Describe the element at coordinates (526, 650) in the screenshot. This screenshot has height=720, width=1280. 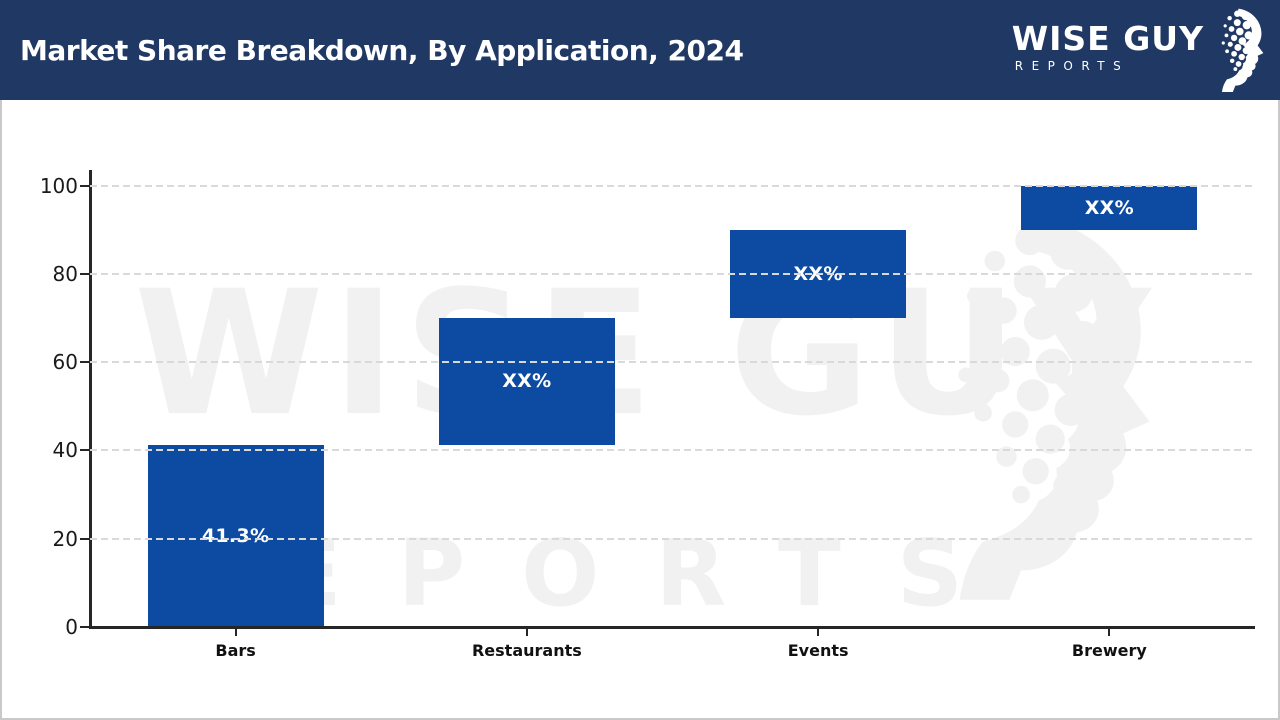
I see `x-tick-label-restaurants: Restaurants` at that location.